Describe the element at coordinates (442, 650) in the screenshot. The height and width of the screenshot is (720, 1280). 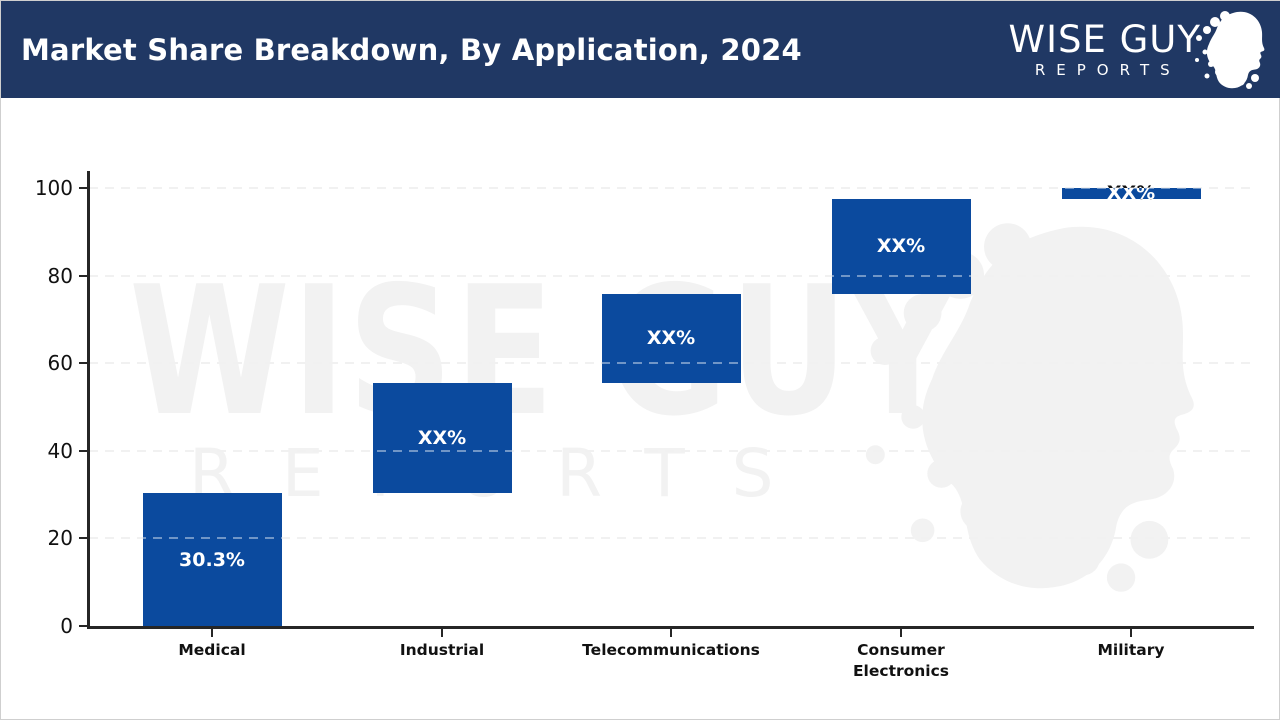
I see `x-tick-label-industrial: Industrial` at that location.